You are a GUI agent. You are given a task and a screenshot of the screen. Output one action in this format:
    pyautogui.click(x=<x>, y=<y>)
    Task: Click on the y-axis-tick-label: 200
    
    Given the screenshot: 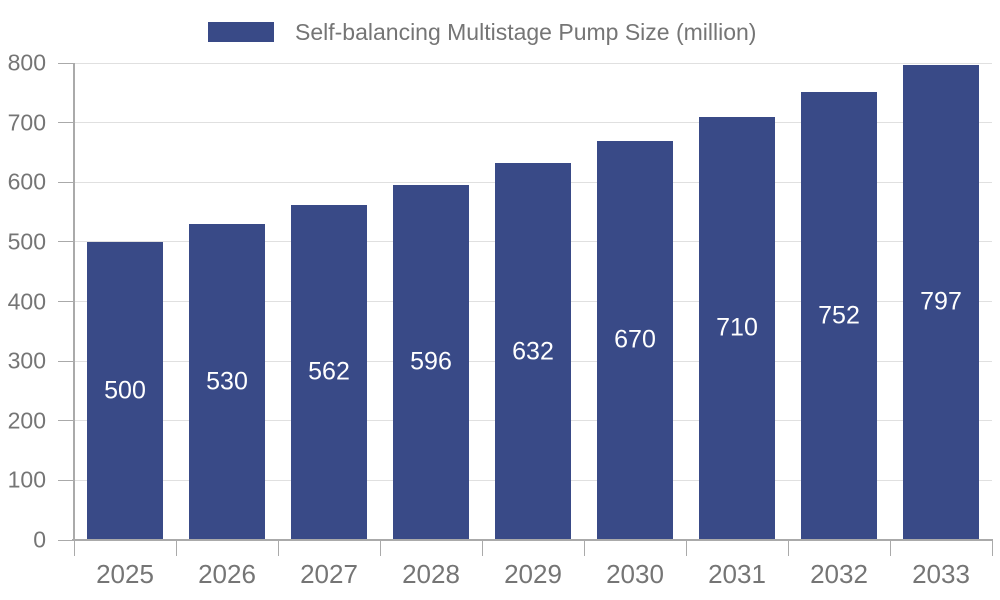 What is the action you would take?
    pyautogui.click(x=26, y=420)
    